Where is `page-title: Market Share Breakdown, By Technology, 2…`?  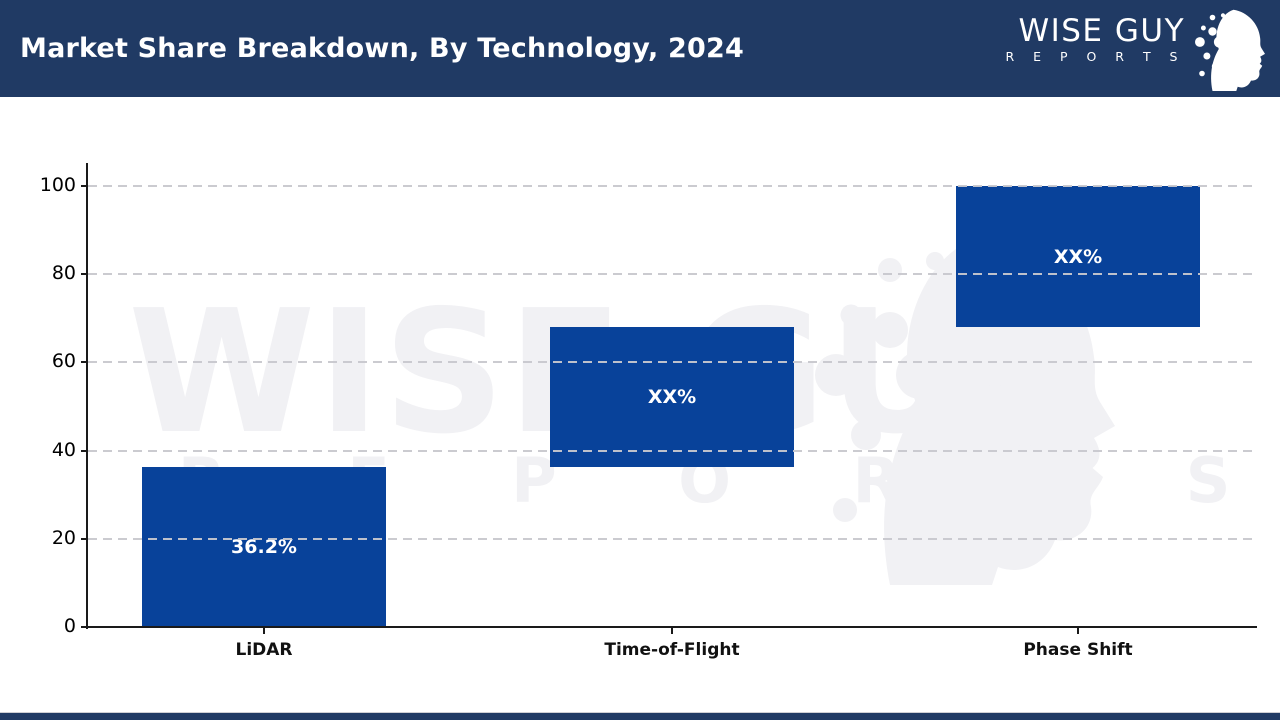 page-title: Market Share Breakdown, By Technology, 2… is located at coordinates (382, 48).